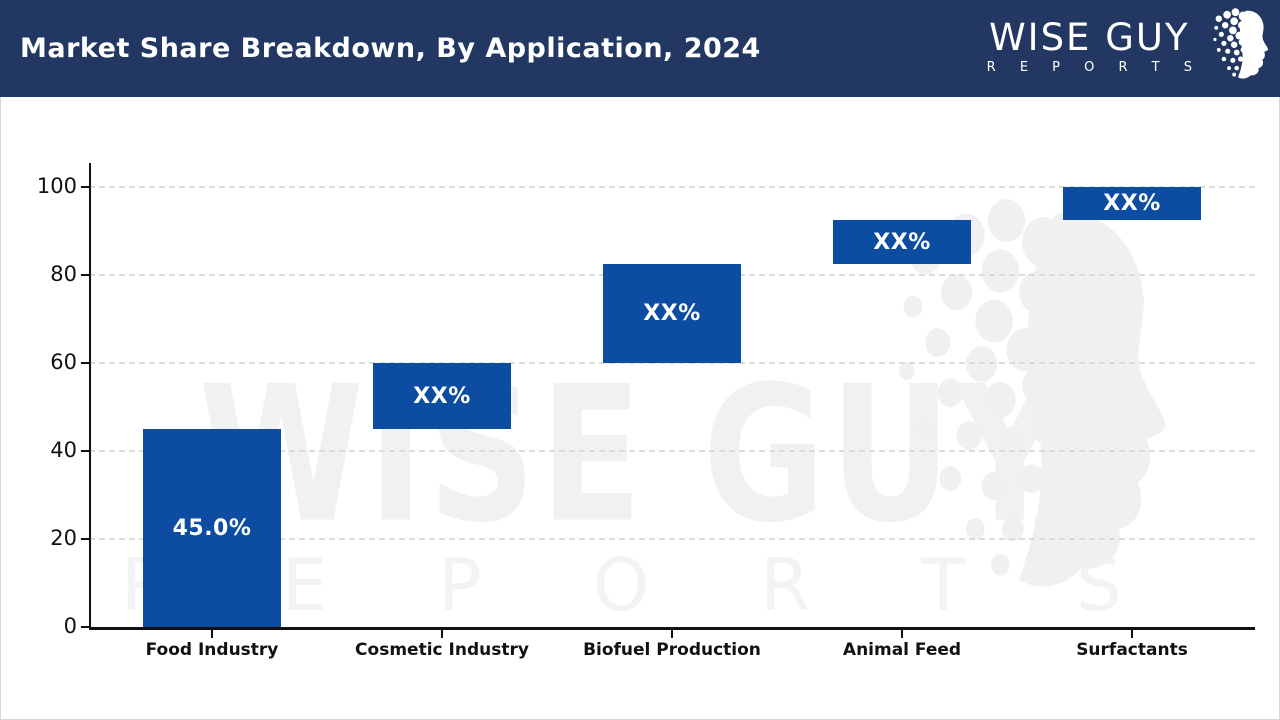 This screenshot has width=1280, height=720. I want to click on x-axis-label: Food Industry, so click(212, 650).